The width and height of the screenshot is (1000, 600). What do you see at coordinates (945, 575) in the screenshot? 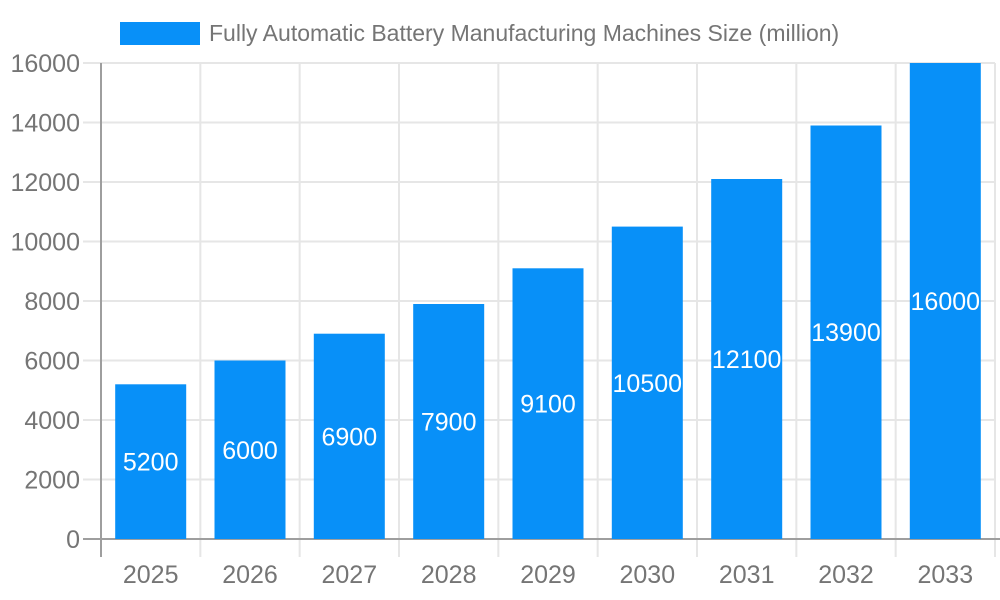
I see `x-tick-label: 2033` at bounding box center [945, 575].